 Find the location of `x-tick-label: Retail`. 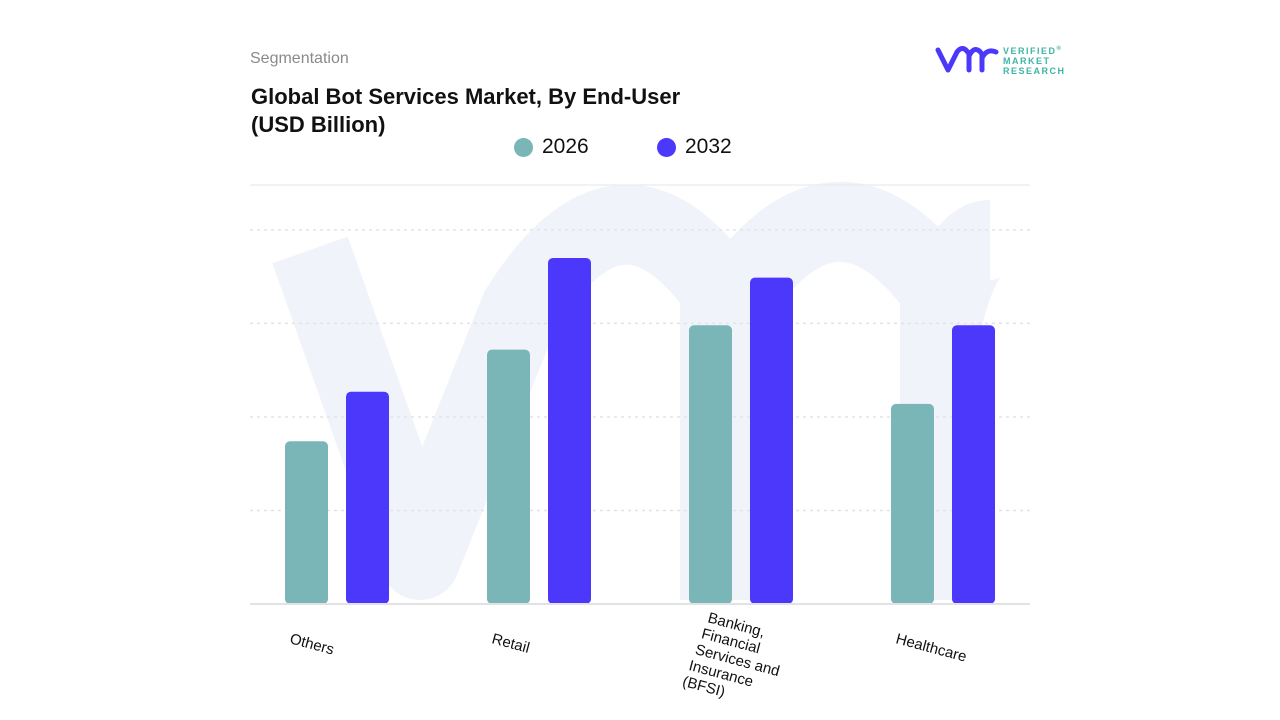

x-tick-label: Retail is located at coordinates (510, 643).